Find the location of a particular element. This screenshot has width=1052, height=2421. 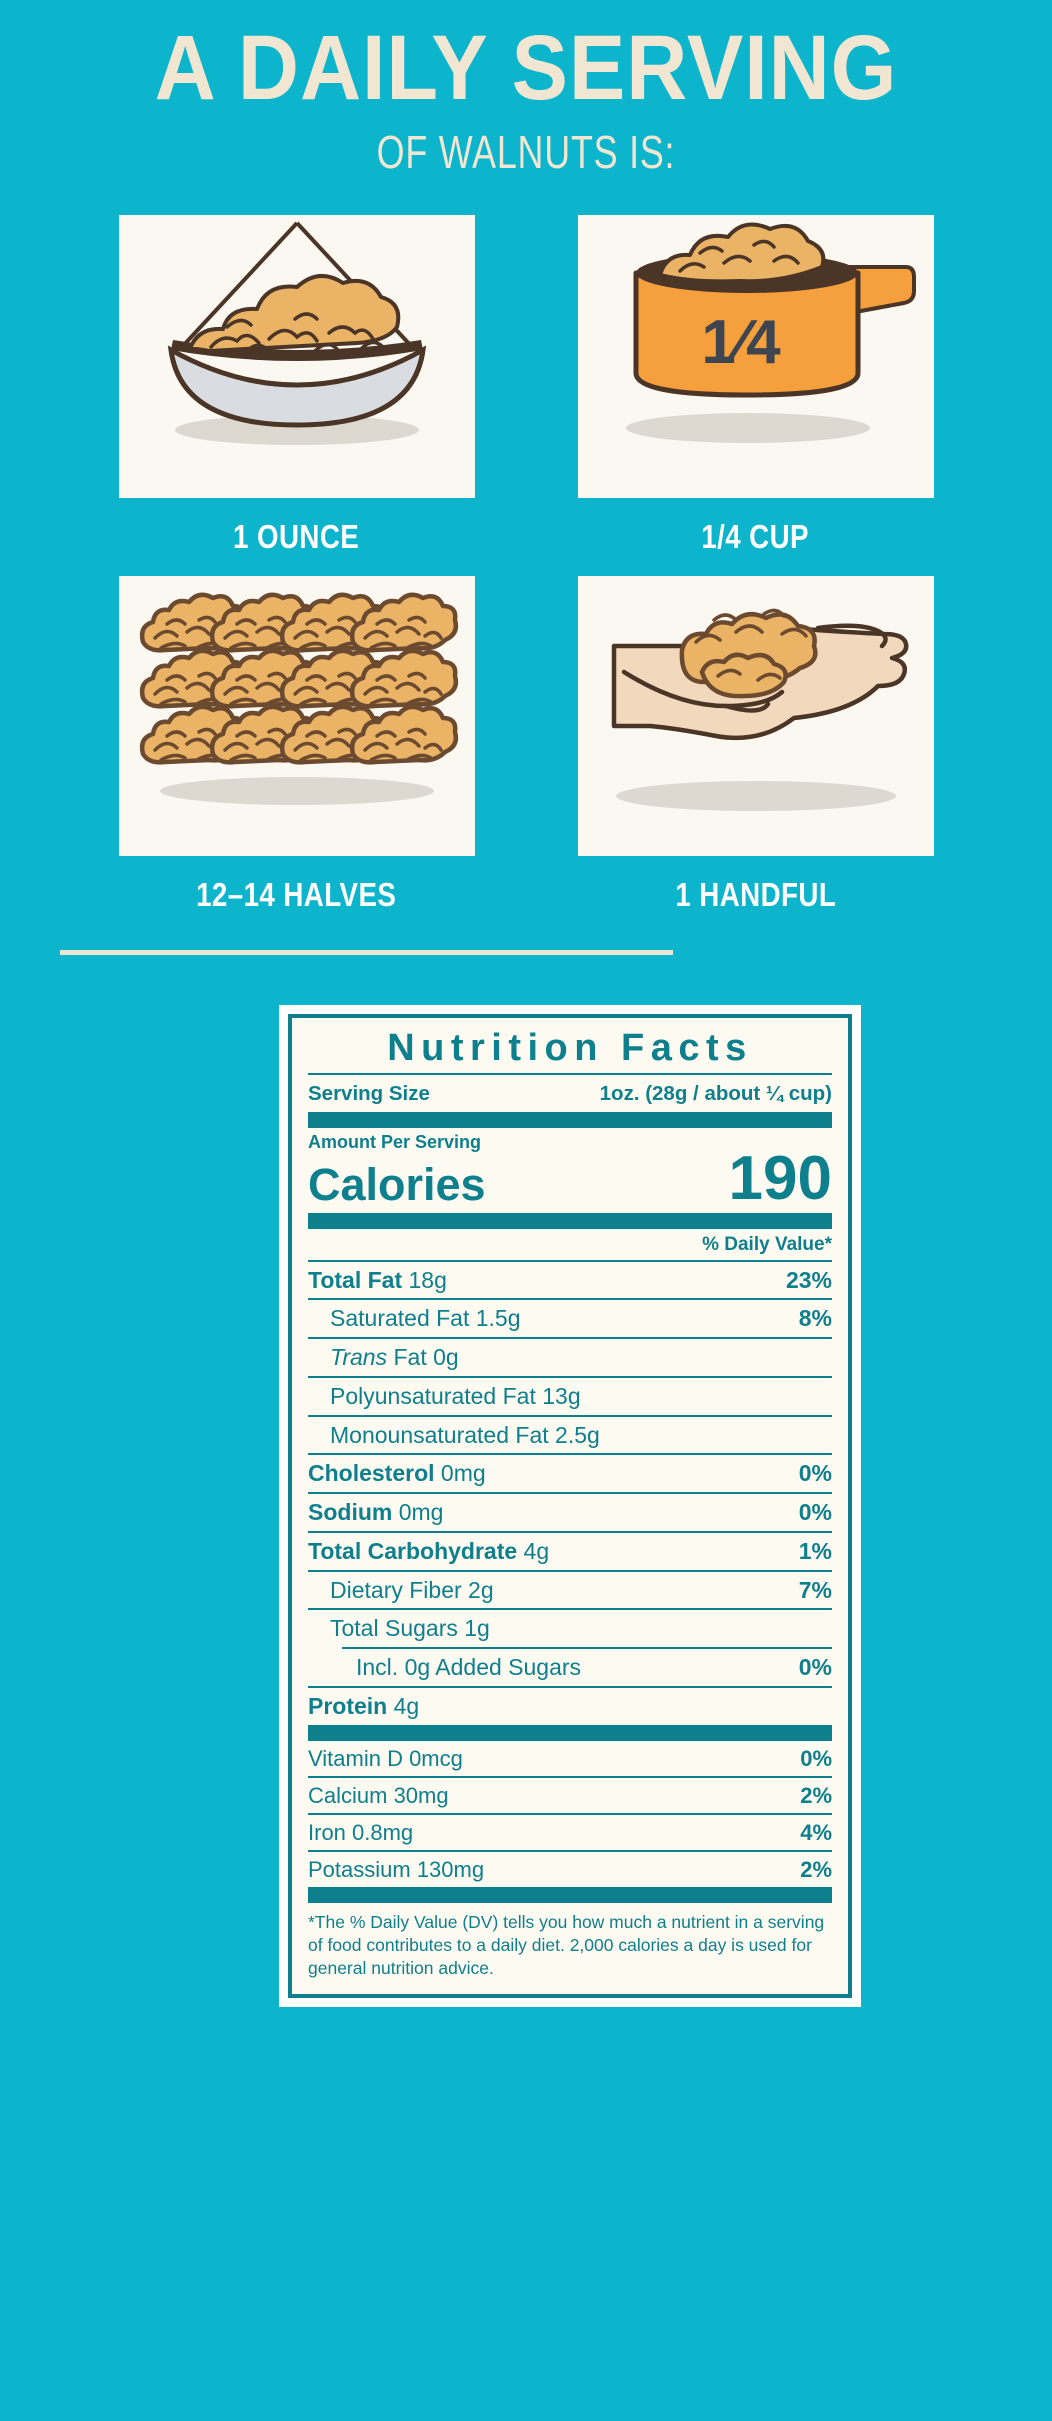

nutrient-row: Total Fat 18g 23% is located at coordinates (570, 1280).